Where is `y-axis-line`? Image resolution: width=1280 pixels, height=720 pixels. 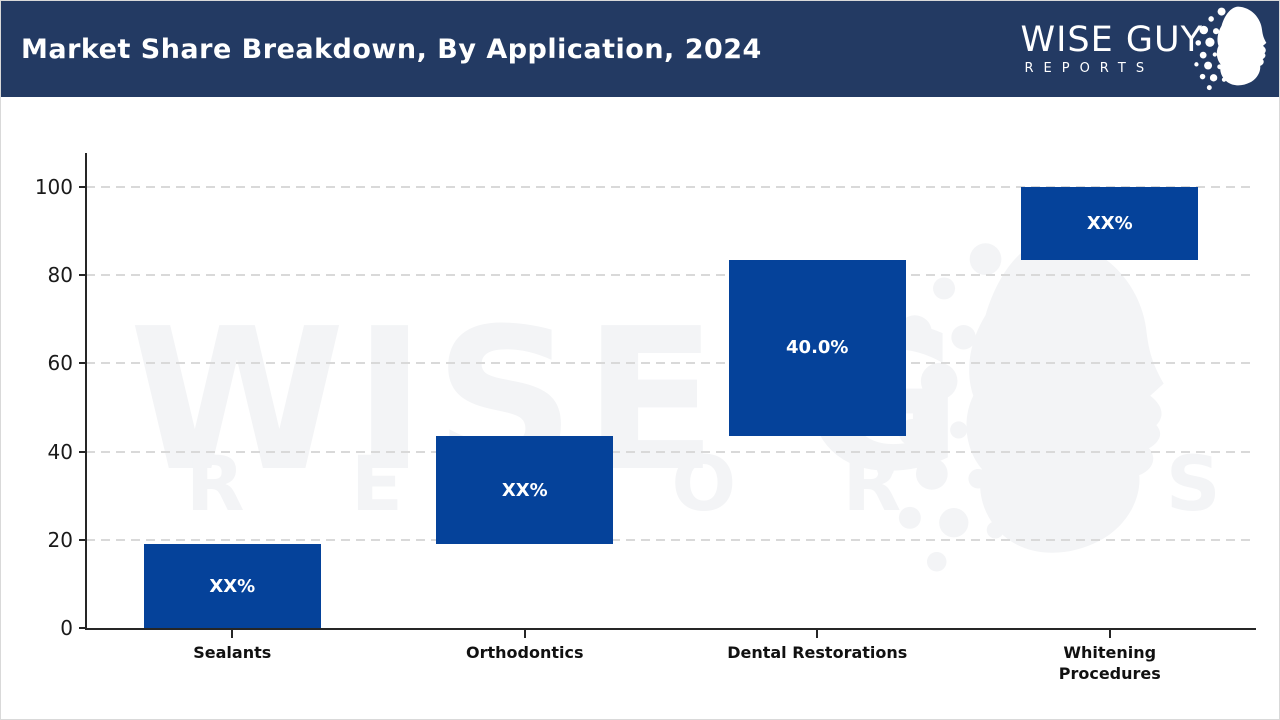
y-axis-line is located at coordinates (86, 391).